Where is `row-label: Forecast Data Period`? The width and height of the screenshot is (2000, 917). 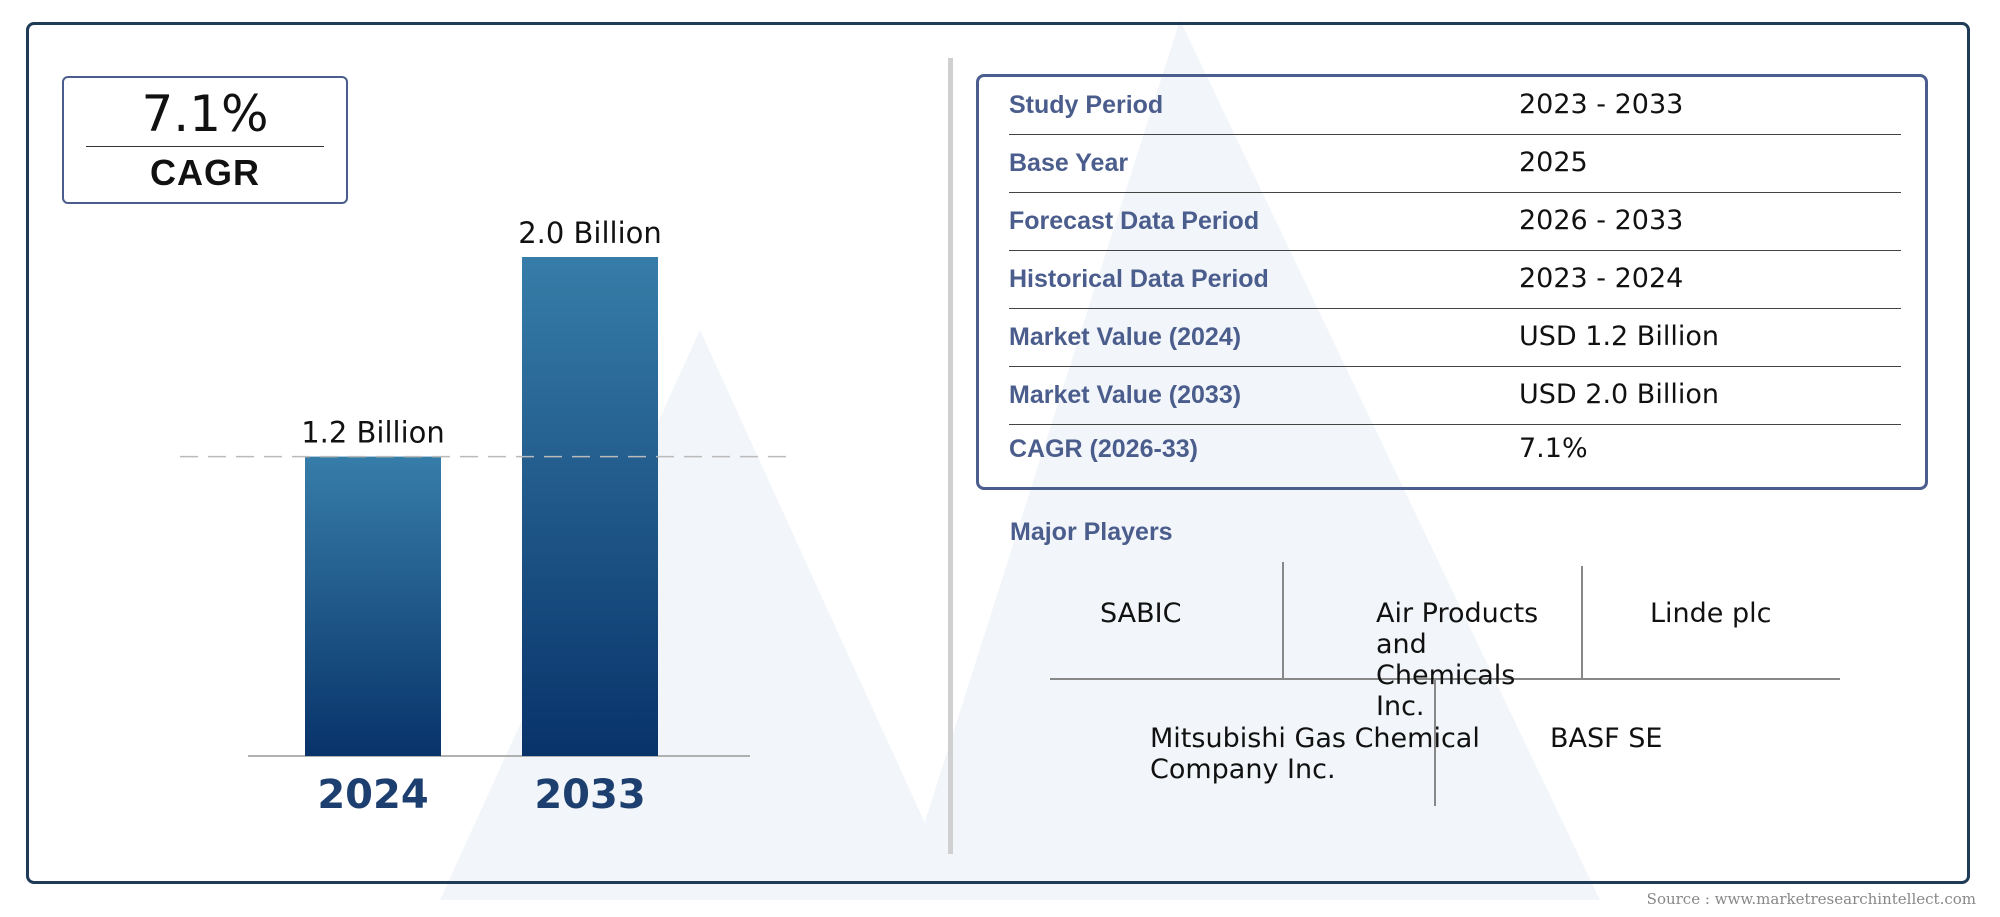
row-label: Forecast Data Period is located at coordinates (1134, 221).